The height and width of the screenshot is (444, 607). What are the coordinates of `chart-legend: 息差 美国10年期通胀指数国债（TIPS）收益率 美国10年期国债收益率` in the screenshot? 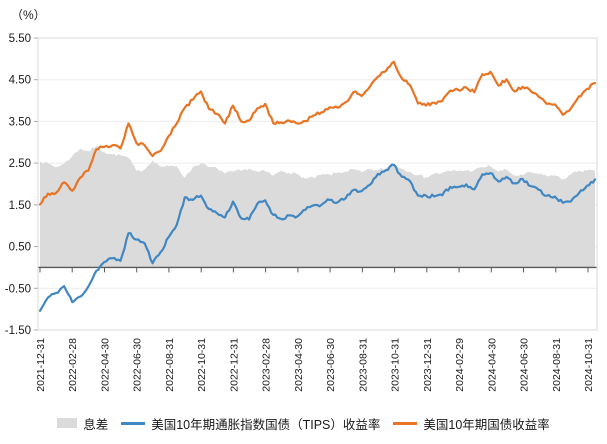 It's located at (303, 423).